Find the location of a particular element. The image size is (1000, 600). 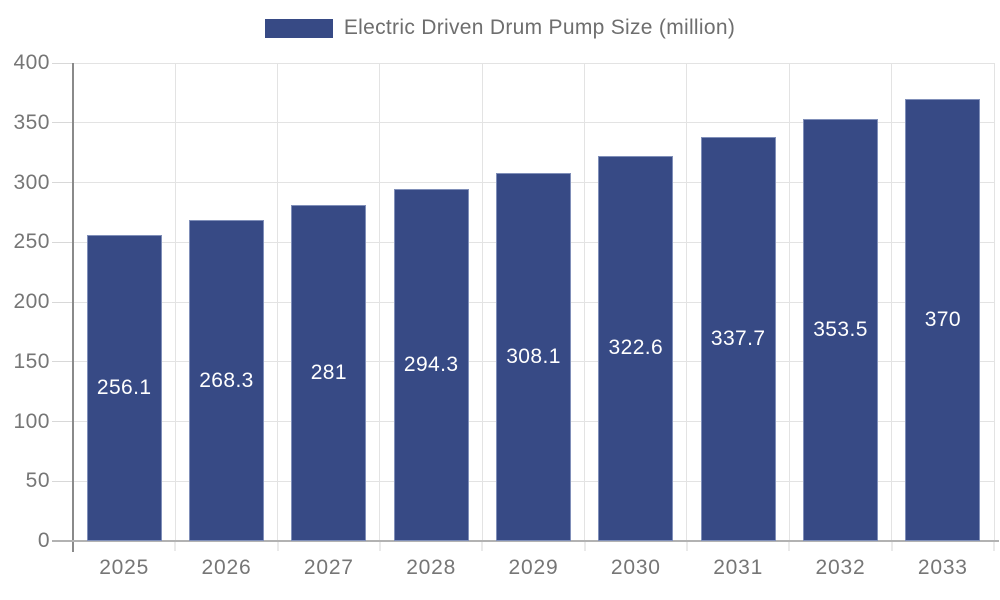

bar: 337.7 is located at coordinates (738, 339).